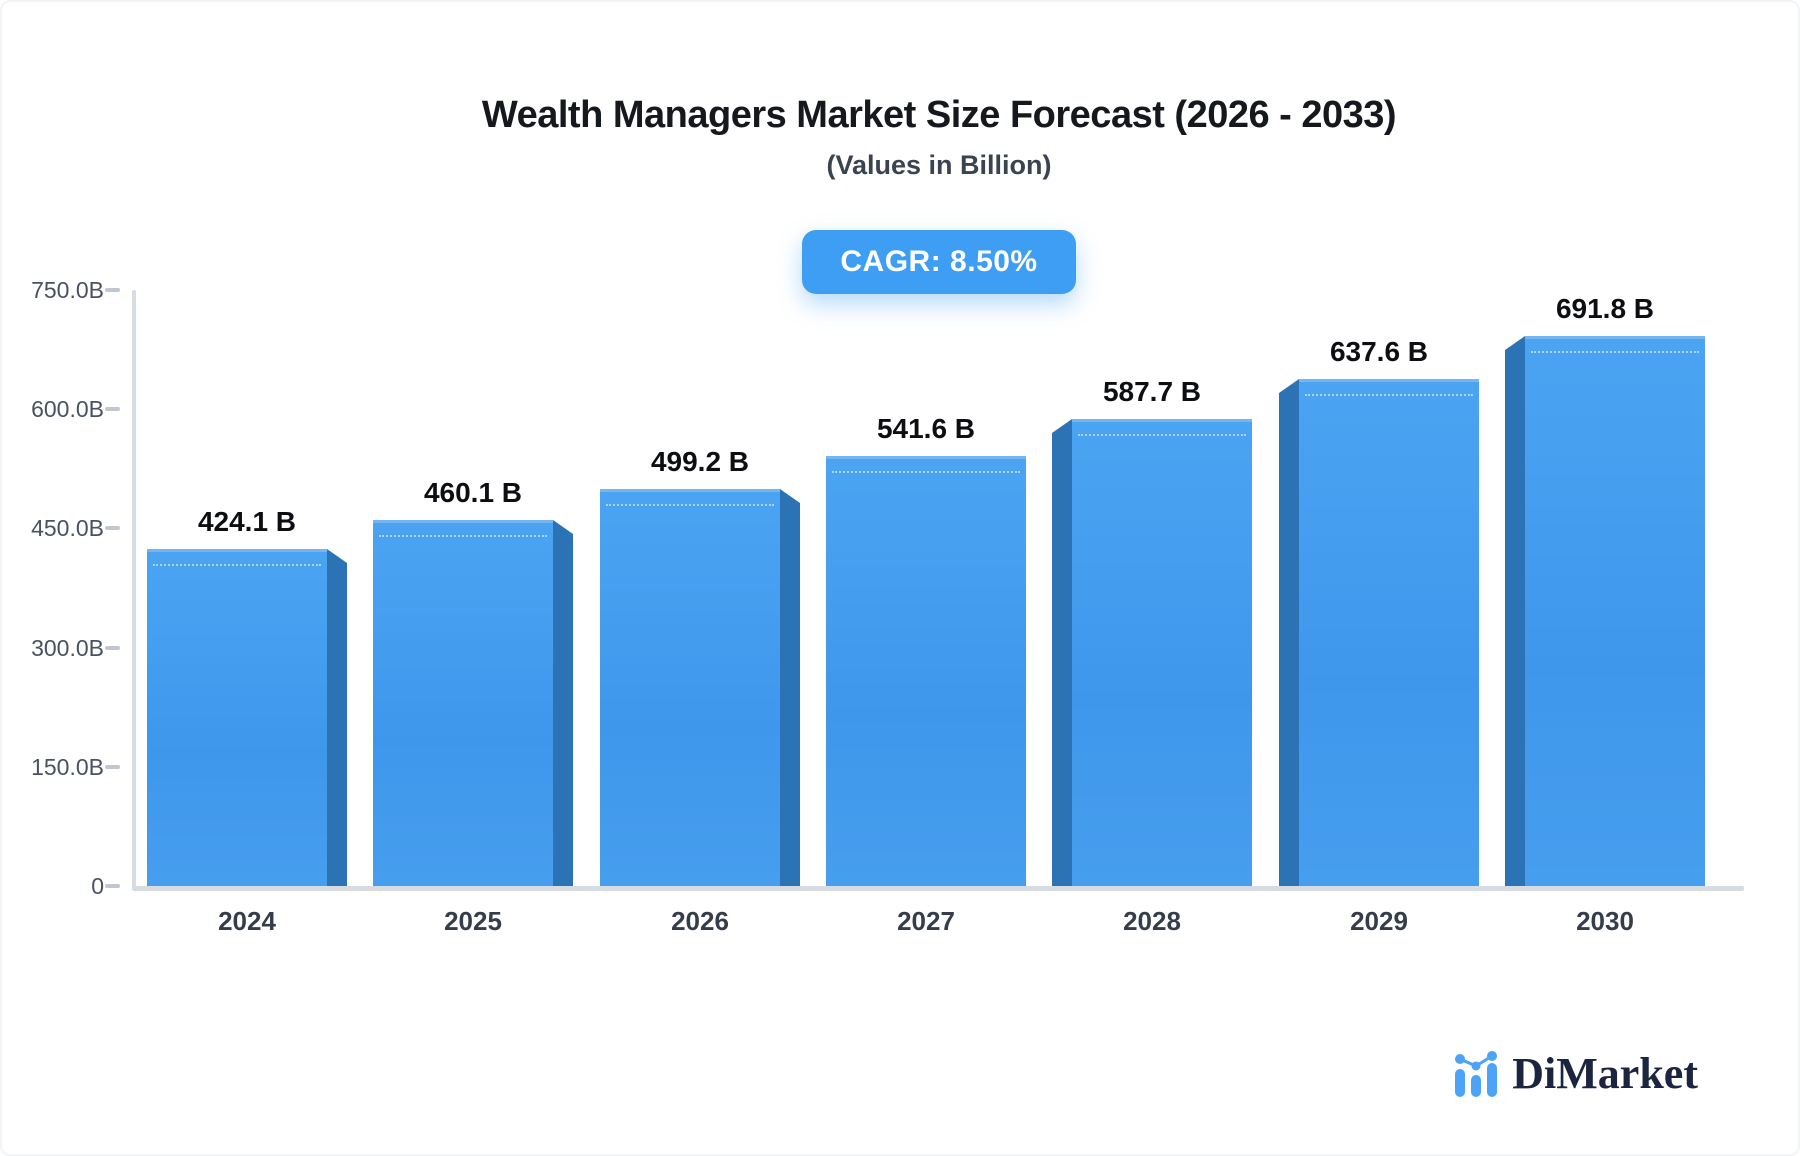 This screenshot has height=1156, width=1800. I want to click on chart-subtitle: (Values in Billion), so click(939, 165).